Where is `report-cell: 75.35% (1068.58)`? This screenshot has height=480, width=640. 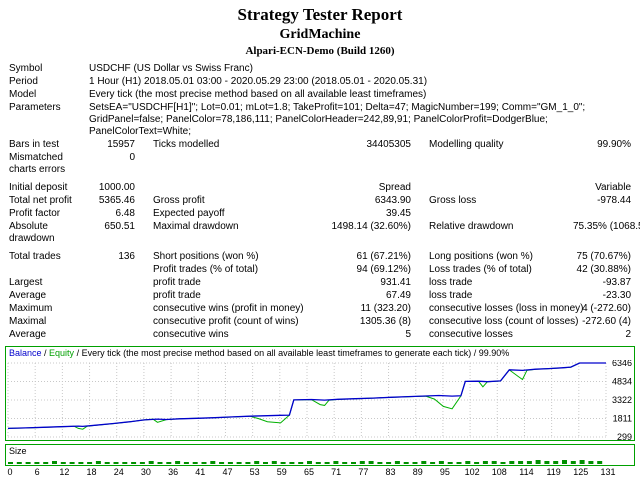
report-cell: 75.35% (1068.58) is located at coordinates (606, 226).